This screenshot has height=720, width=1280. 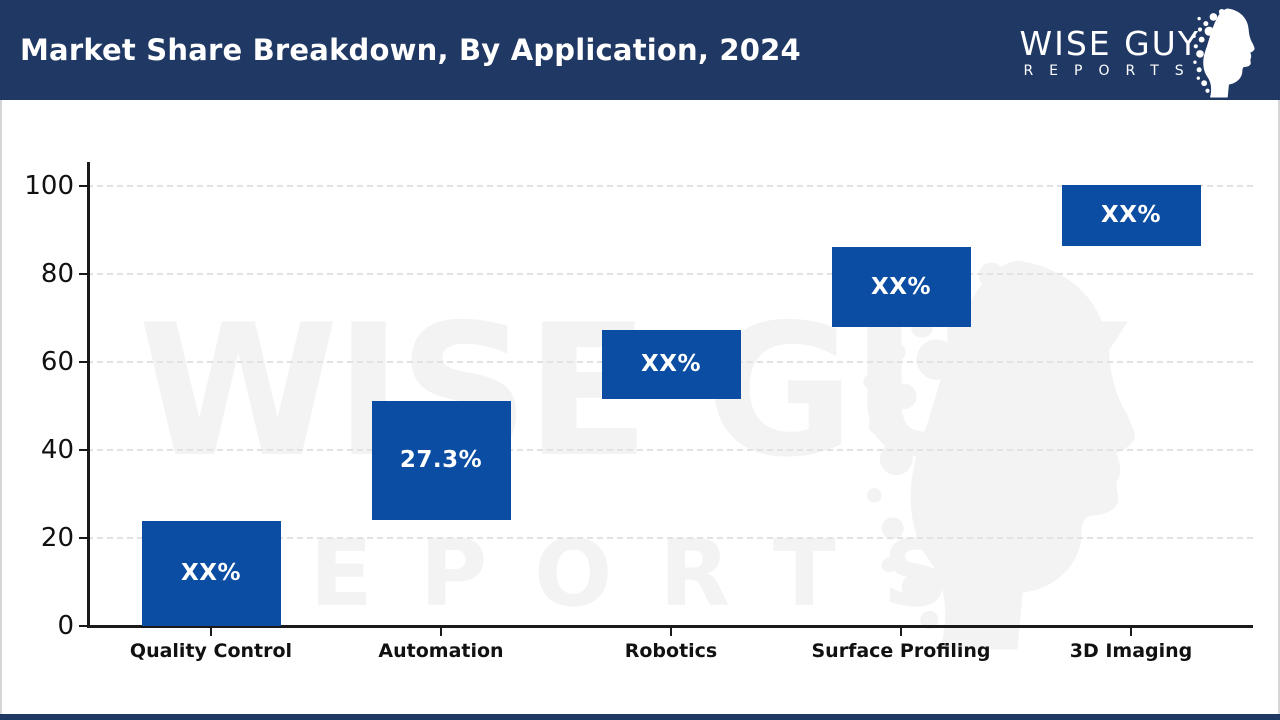 I want to click on bar-value-label: 27.3%, so click(x=441, y=460).